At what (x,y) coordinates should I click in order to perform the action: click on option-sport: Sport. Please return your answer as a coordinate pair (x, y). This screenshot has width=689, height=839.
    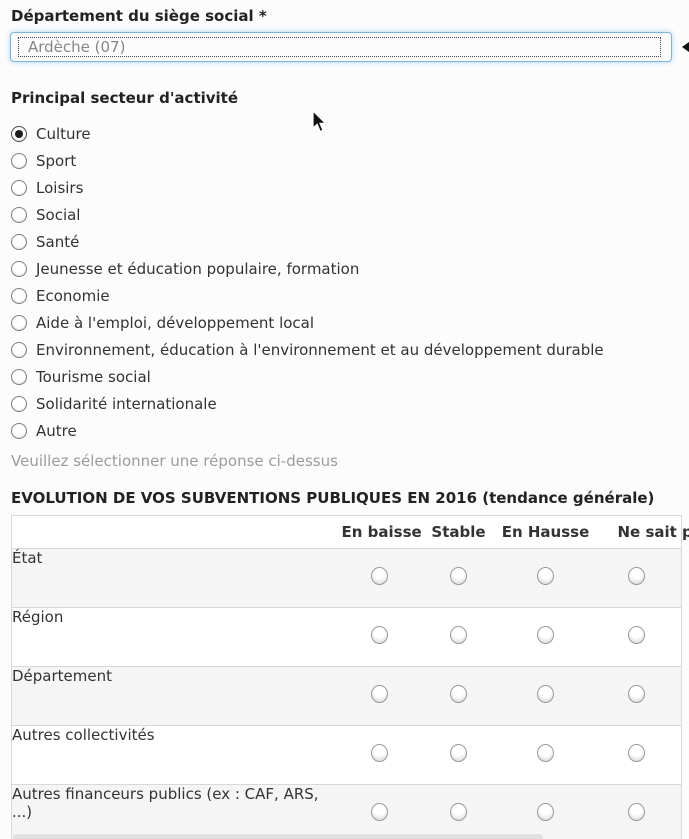
    Looking at the image, I should click on (344, 160).